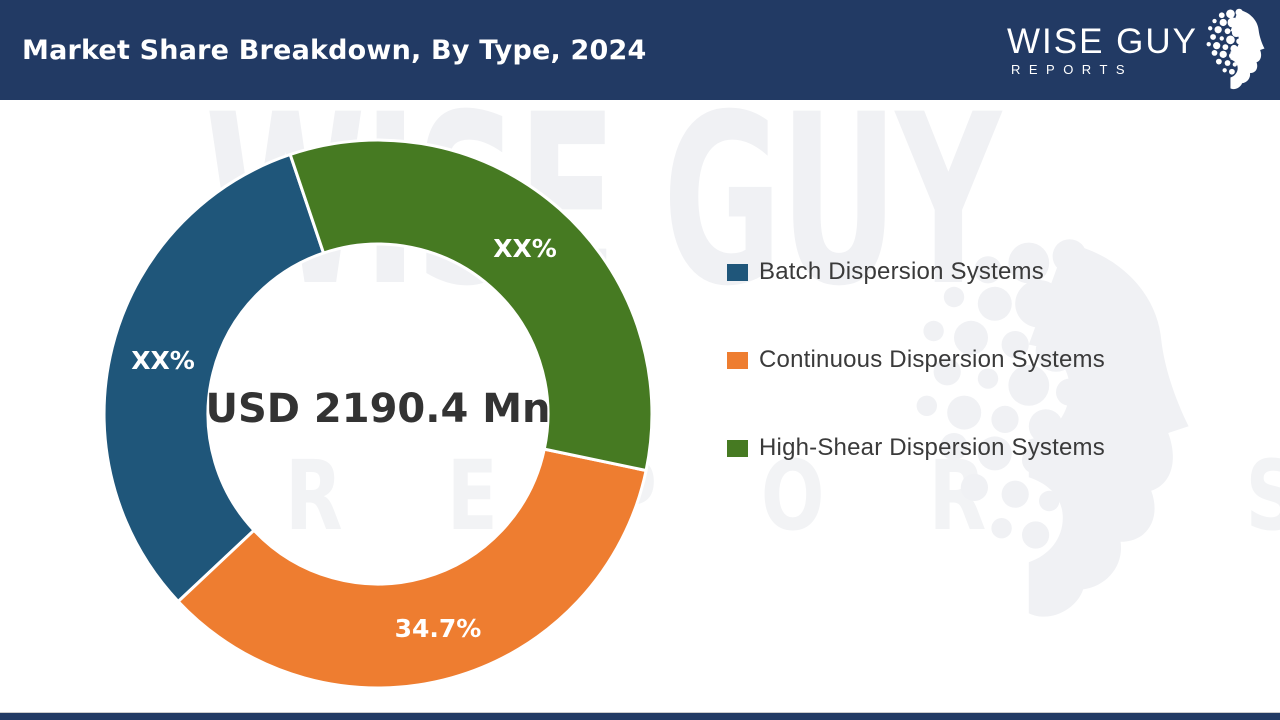 This screenshot has width=1280, height=720. I want to click on brand-subtitle: REPORTS, so click(1072, 69).